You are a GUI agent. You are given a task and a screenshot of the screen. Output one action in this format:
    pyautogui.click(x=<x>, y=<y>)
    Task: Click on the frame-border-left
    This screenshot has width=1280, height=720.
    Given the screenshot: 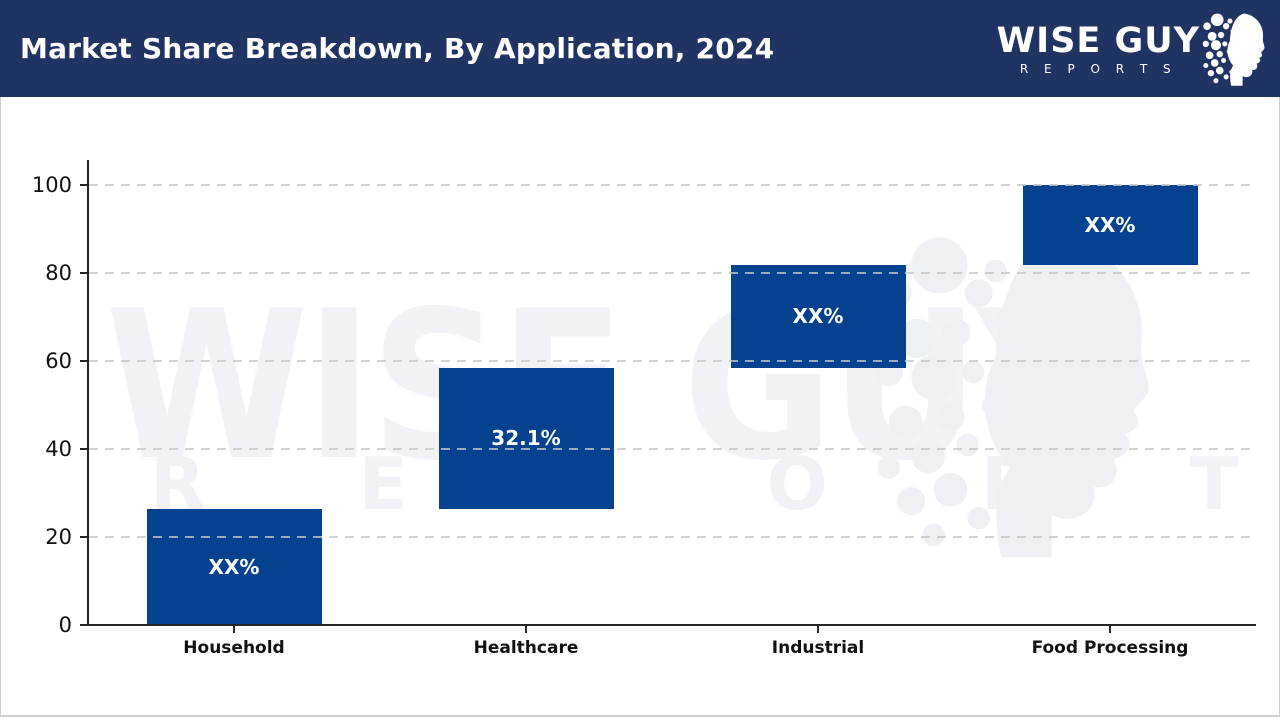 What is the action you would take?
    pyautogui.click(x=0, y=407)
    